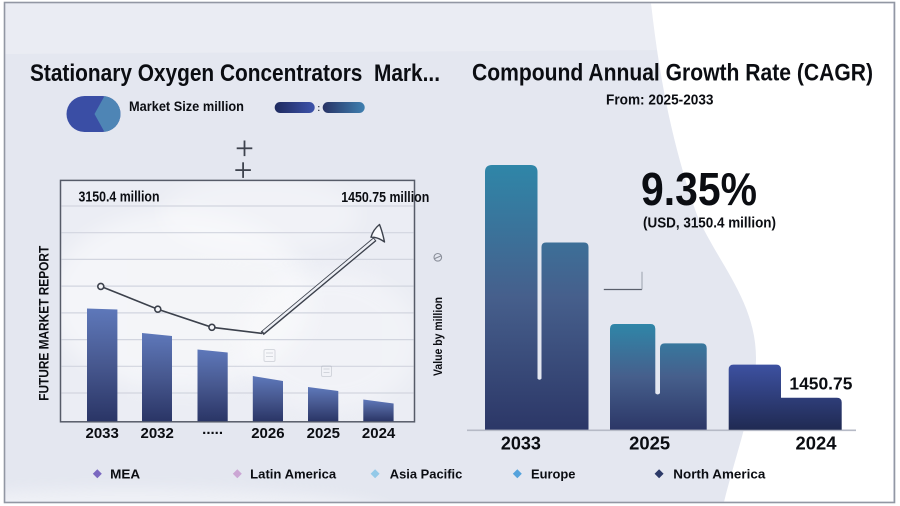  Describe the element at coordinates (660, 101) in the screenshot. I see `svg-text: From: 2025-2033` at that location.